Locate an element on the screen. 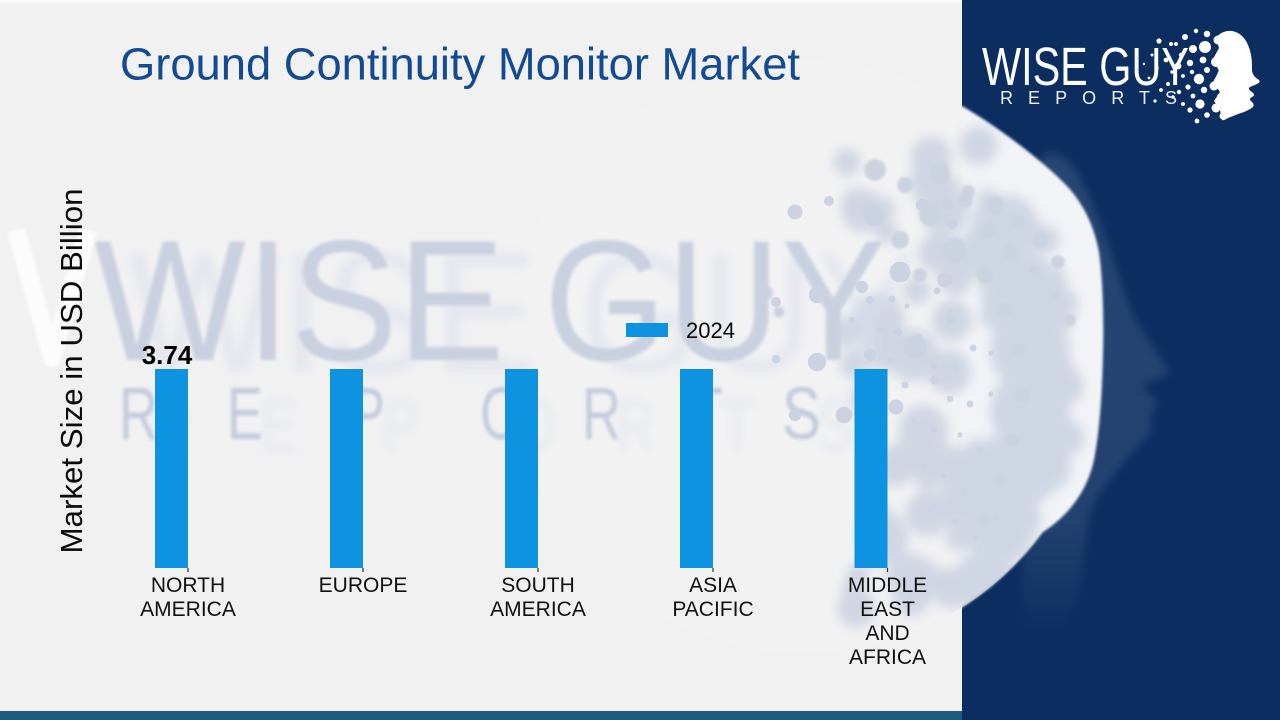 The width and height of the screenshot is (1280, 720). svg-text: P is located at coordinates (401, 425).